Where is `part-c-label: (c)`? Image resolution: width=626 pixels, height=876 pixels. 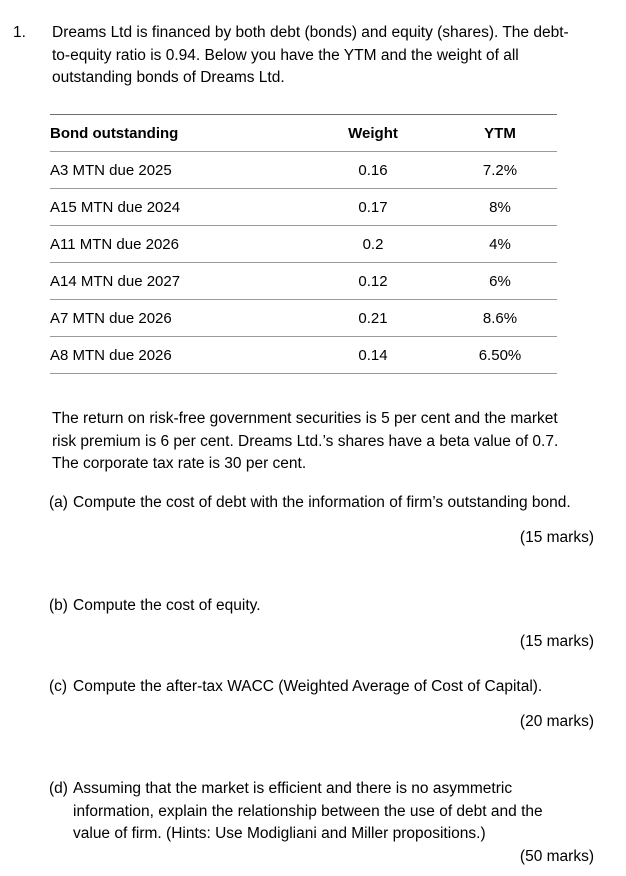 part-c-label: (c) is located at coordinates (58, 686).